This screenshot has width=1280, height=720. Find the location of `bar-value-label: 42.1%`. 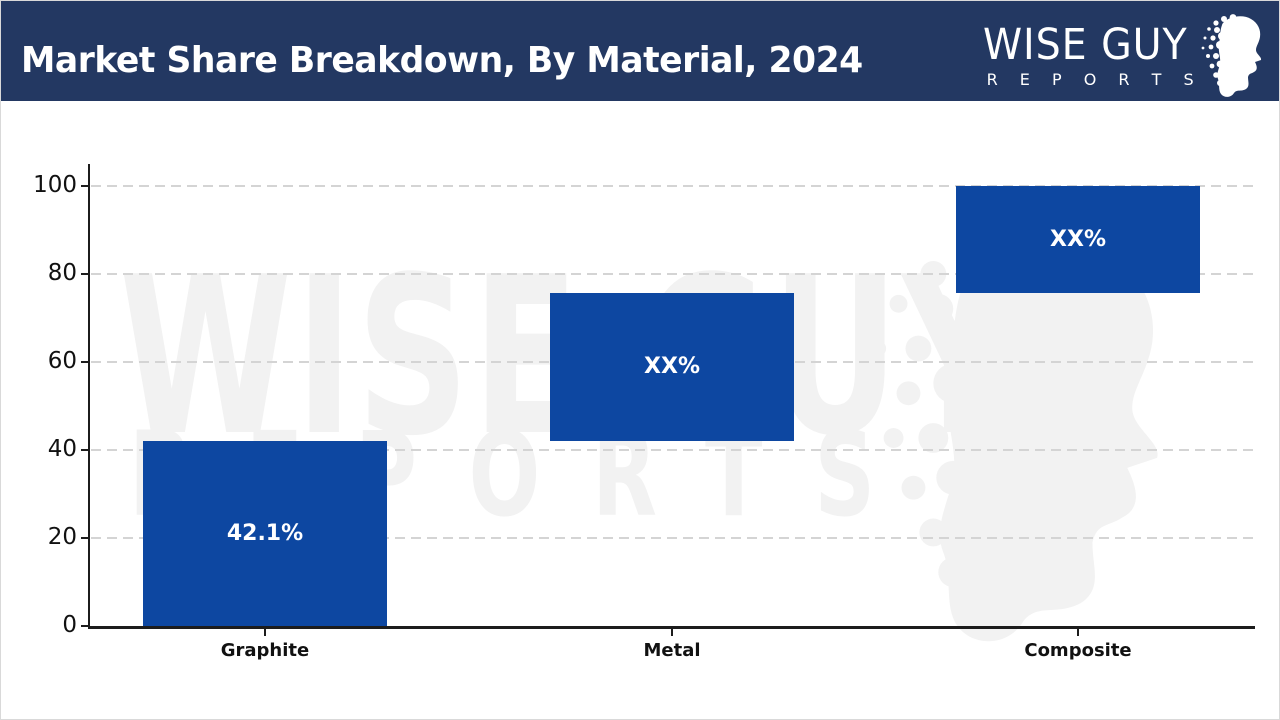

bar-value-label: 42.1% is located at coordinates (265, 533).